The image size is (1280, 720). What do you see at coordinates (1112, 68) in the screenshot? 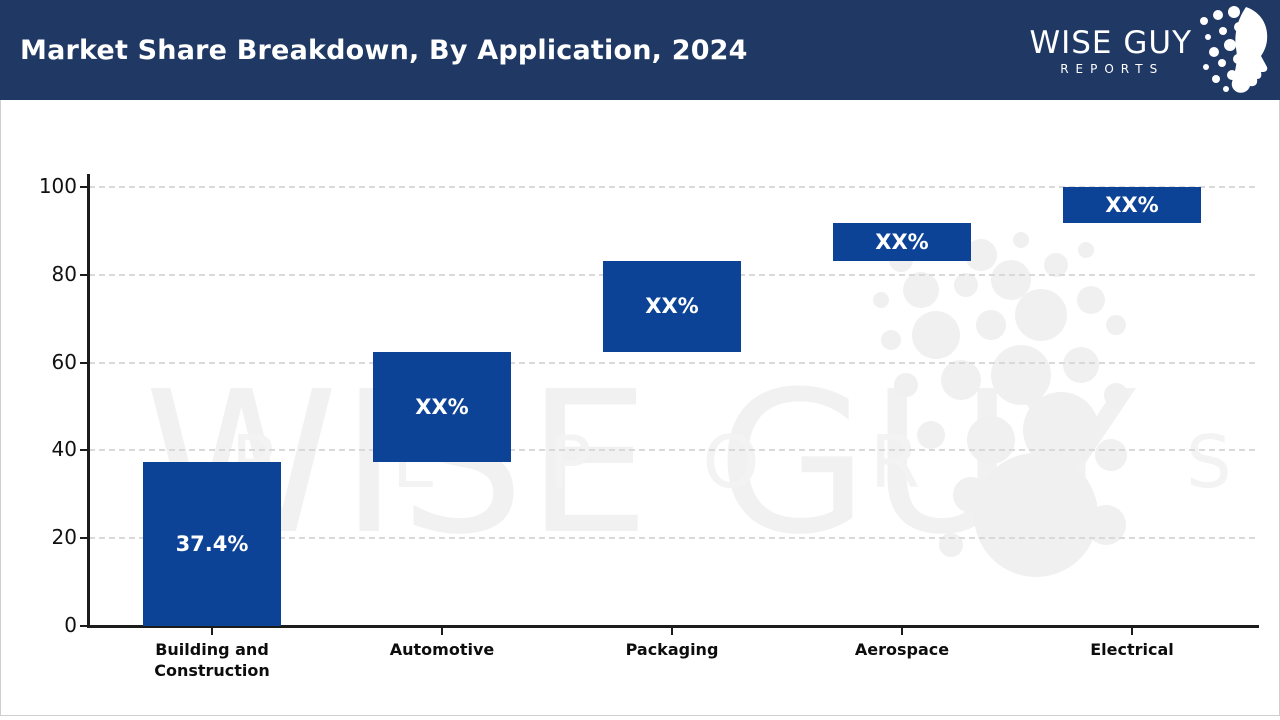
I see `logo-subtext: REPORTS` at bounding box center [1112, 68].